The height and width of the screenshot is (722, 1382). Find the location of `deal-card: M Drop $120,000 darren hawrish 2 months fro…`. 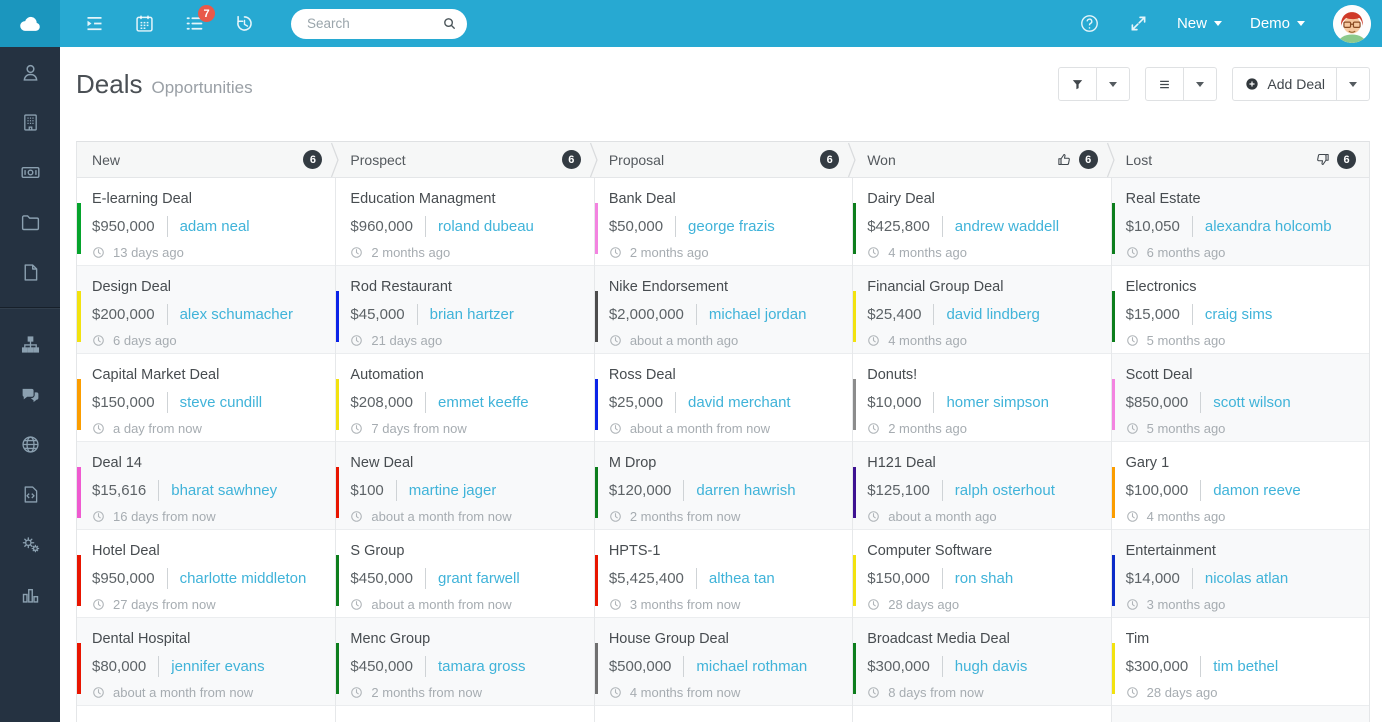

deal-card: M Drop $120,000 darren hawrish 2 months fro… is located at coordinates (723, 486).